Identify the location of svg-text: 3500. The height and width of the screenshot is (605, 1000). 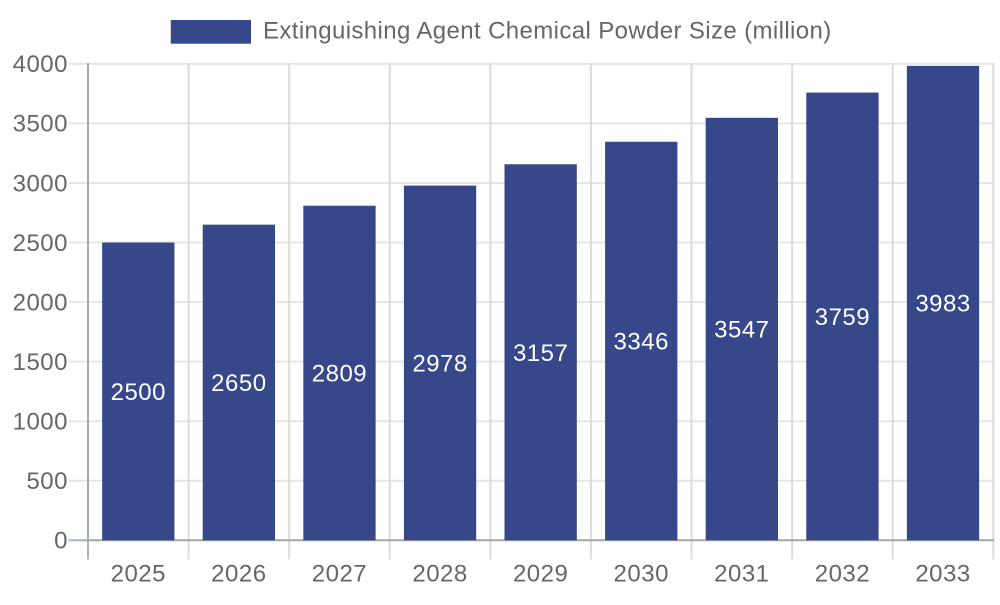
(40, 124).